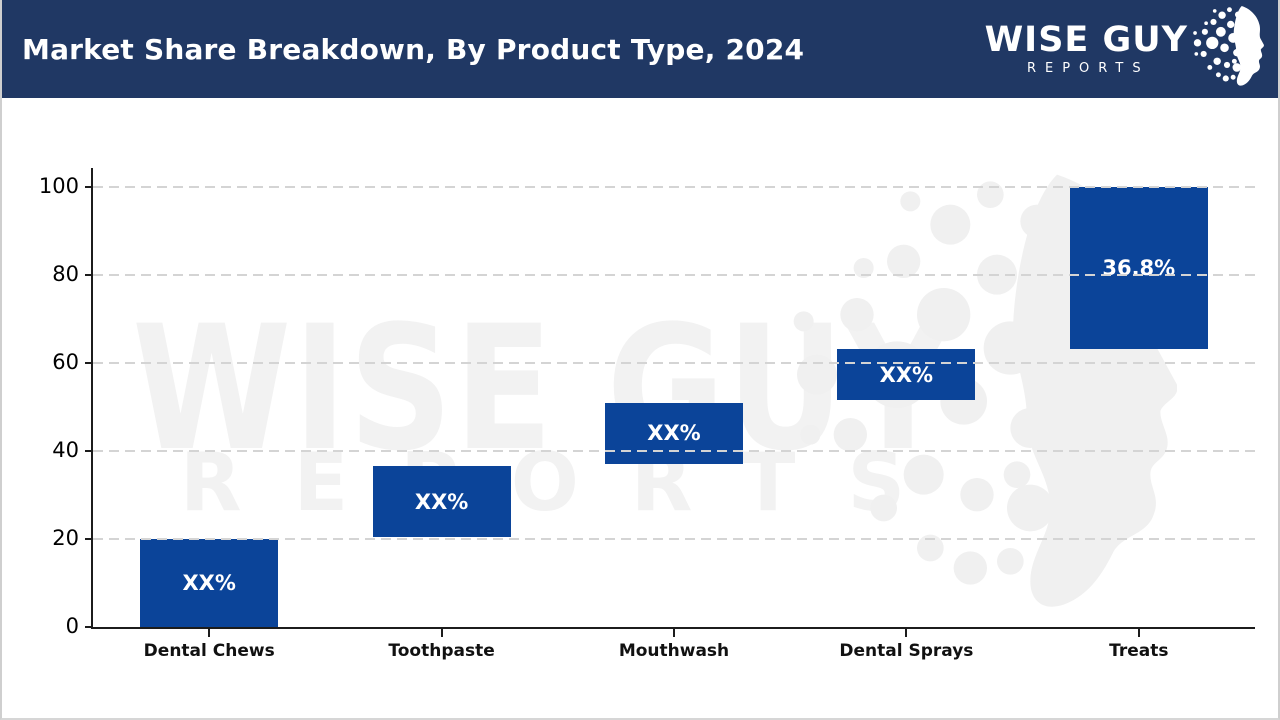 The image size is (1280, 720). Describe the element at coordinates (65, 450) in the screenshot. I see `y-tick-label-40: 40` at that location.